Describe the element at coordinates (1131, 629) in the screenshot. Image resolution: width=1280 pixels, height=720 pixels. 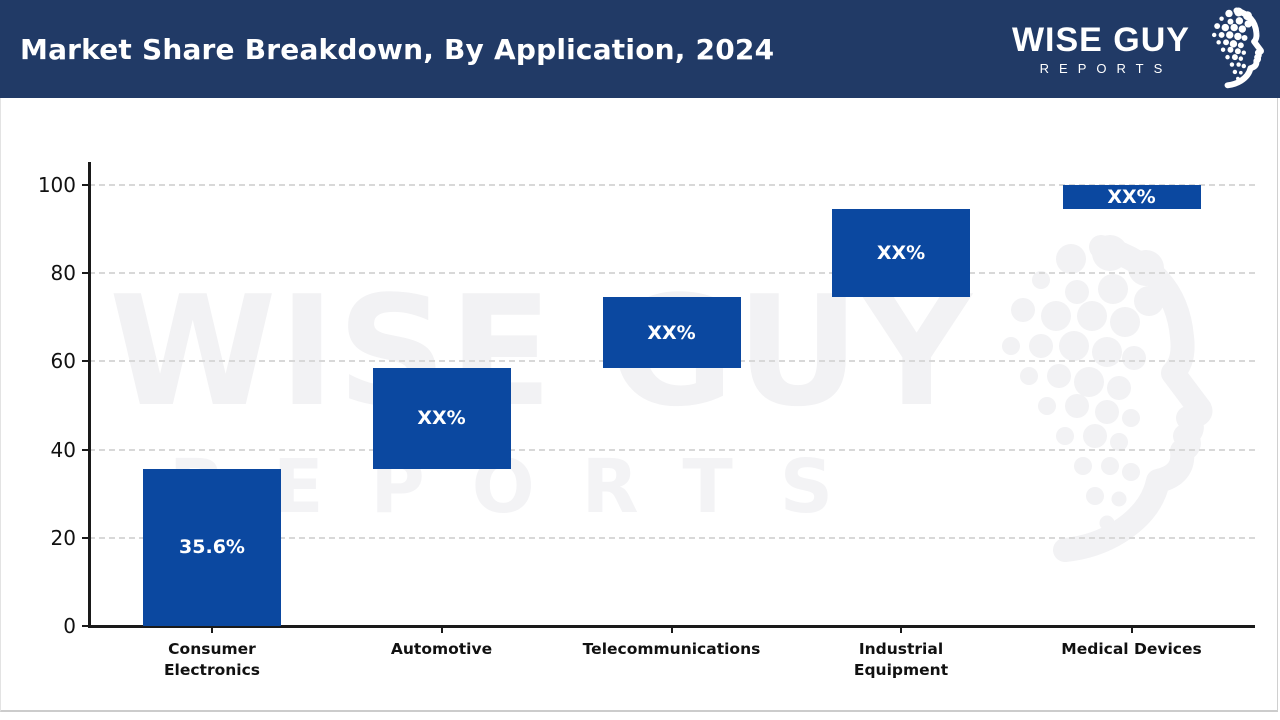
I see `x-tick-medical-devices` at that location.